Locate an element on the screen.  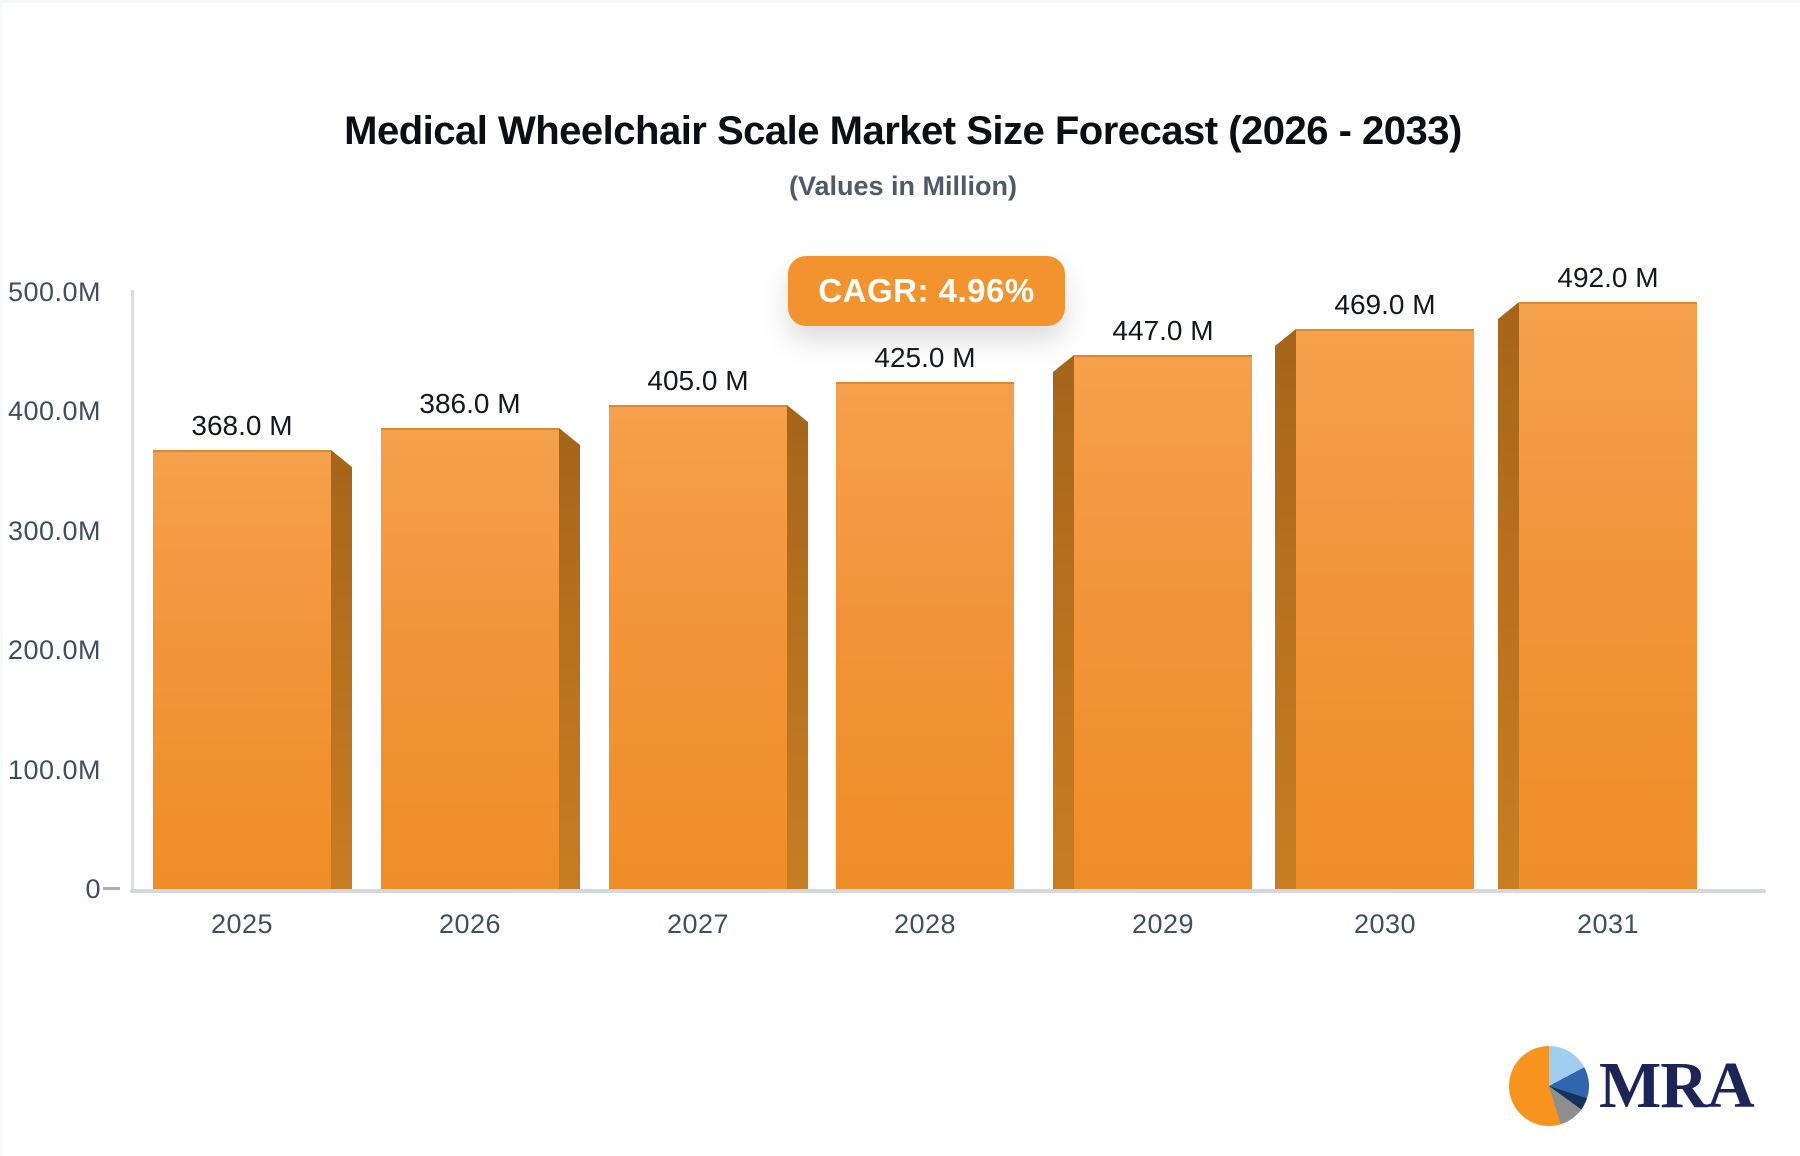
bar-2027 is located at coordinates (708, 647).